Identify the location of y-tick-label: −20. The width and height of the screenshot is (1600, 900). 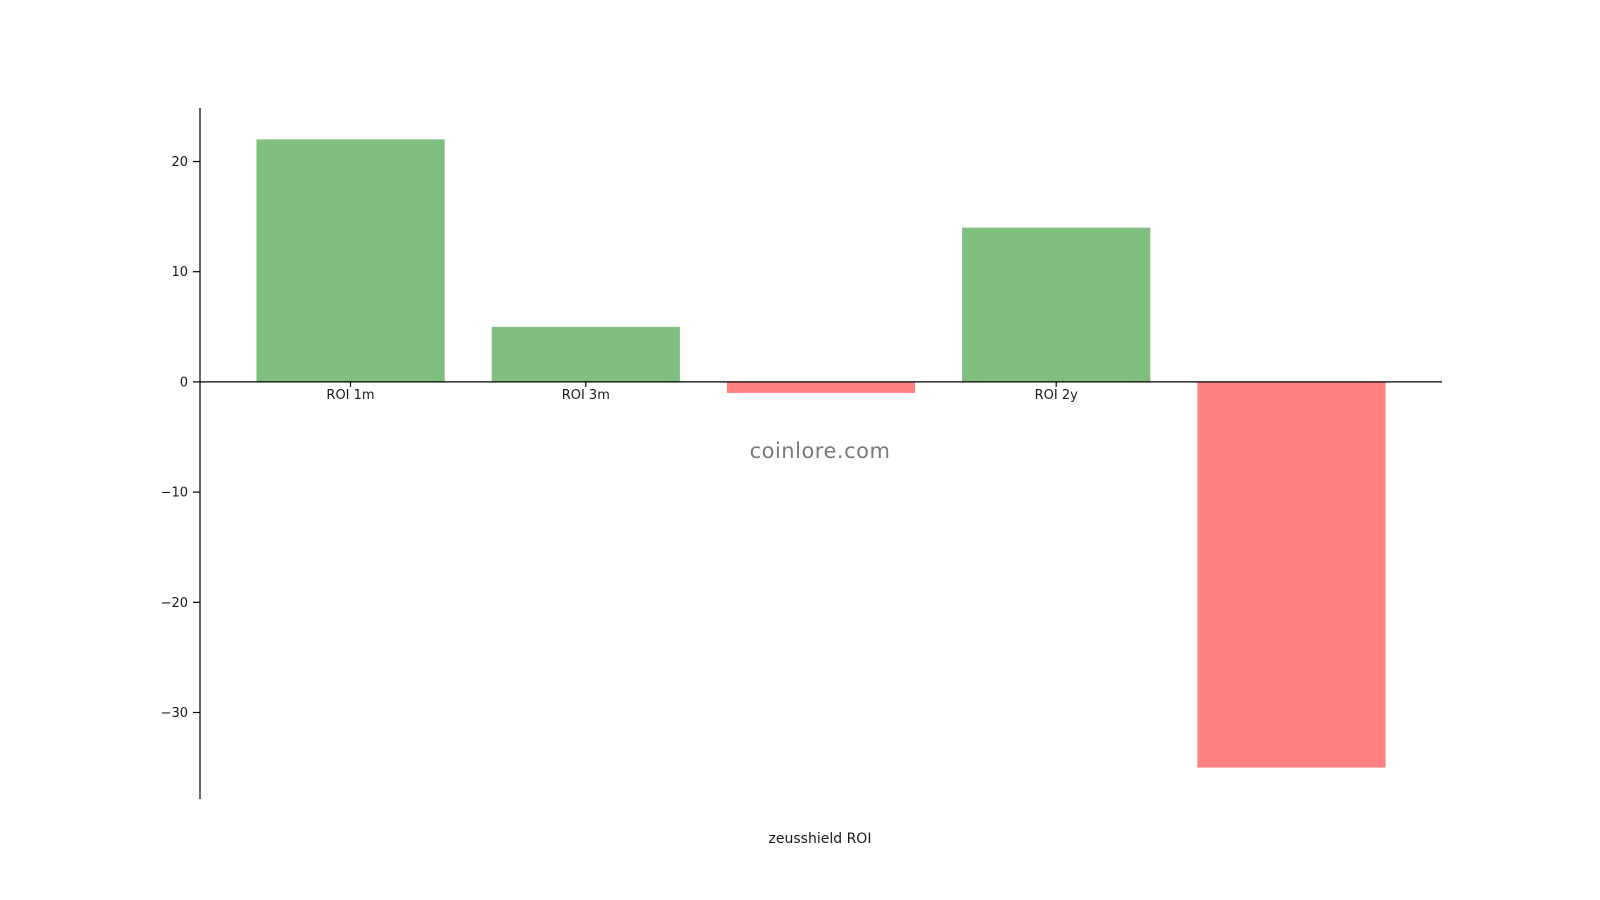
(174, 603).